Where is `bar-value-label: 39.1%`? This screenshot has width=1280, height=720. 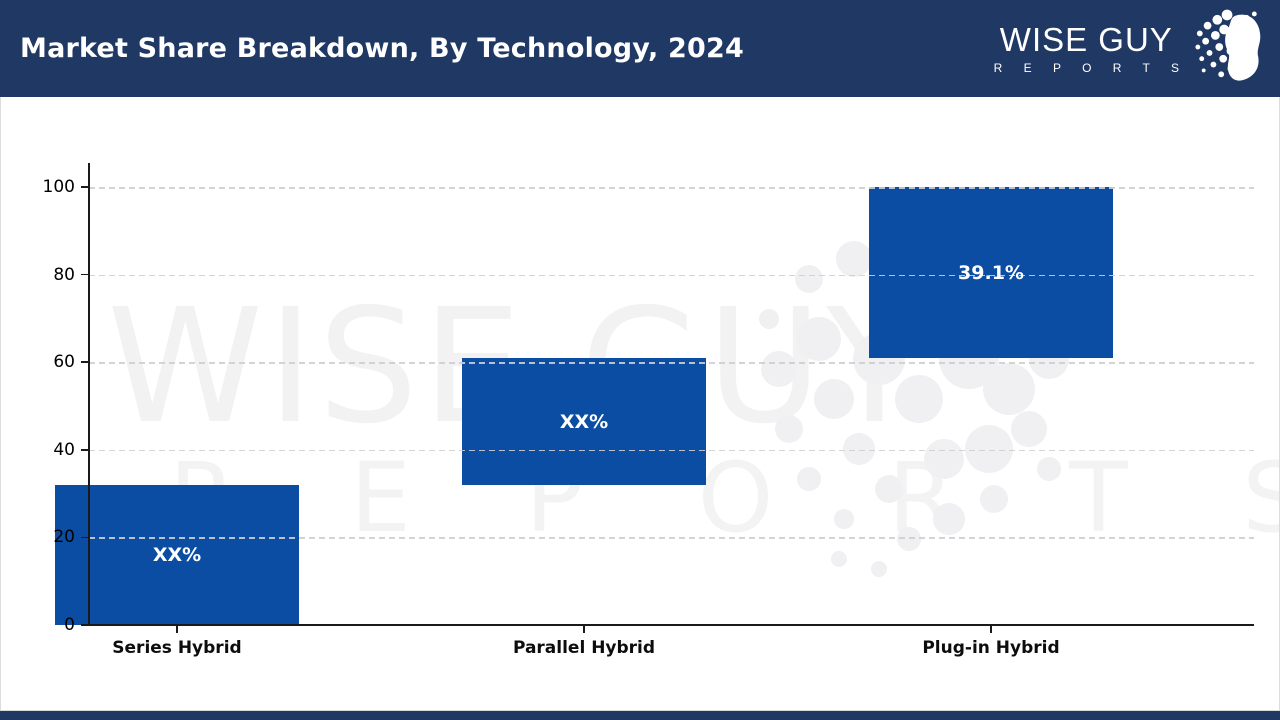 bar-value-label: 39.1% is located at coordinates (991, 272).